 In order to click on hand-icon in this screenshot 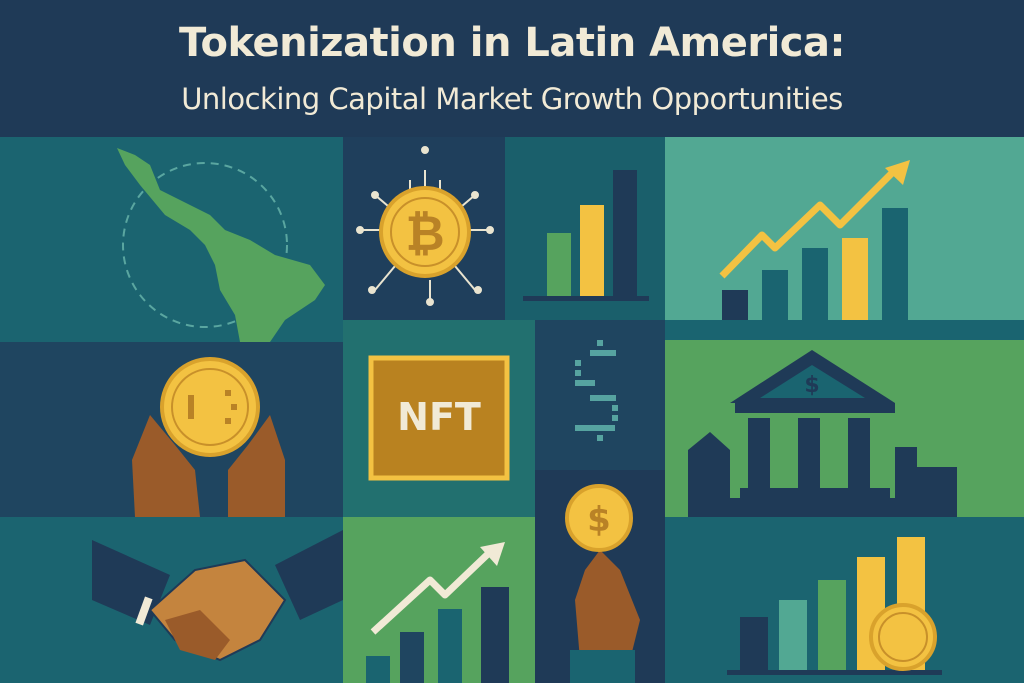, I will do `click(607, 605)`.